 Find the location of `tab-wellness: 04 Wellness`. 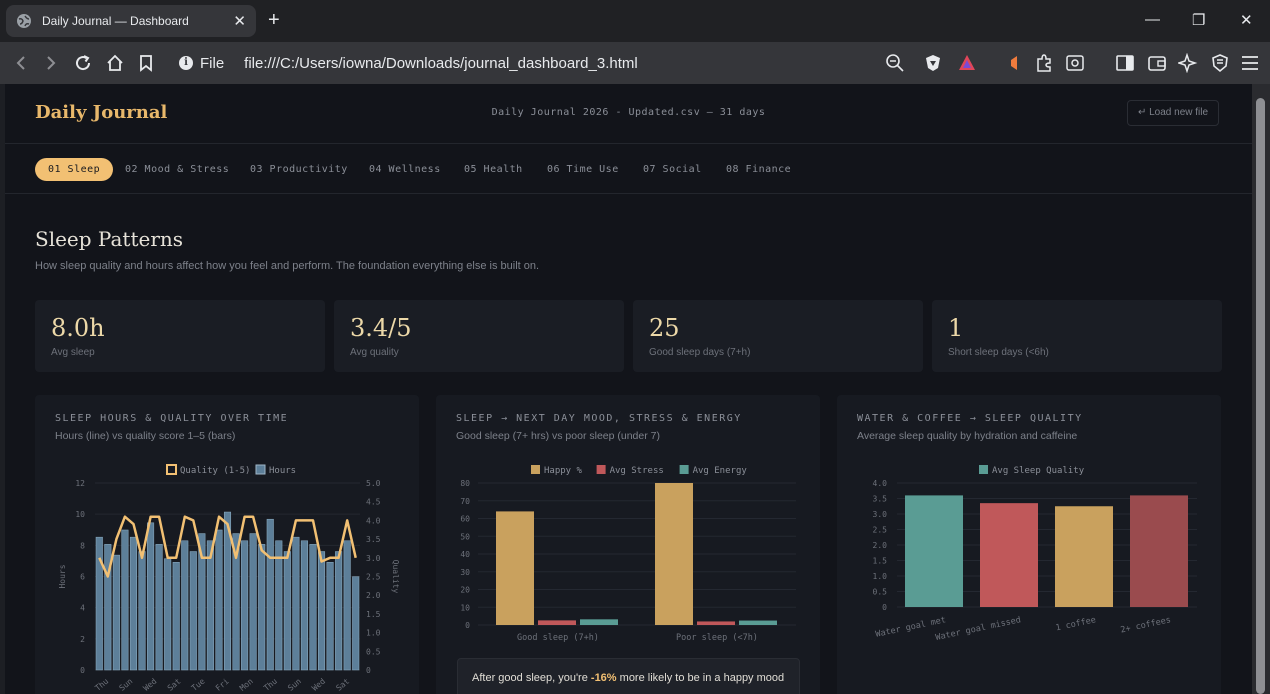

tab-wellness: 04 Wellness is located at coordinates (405, 169).